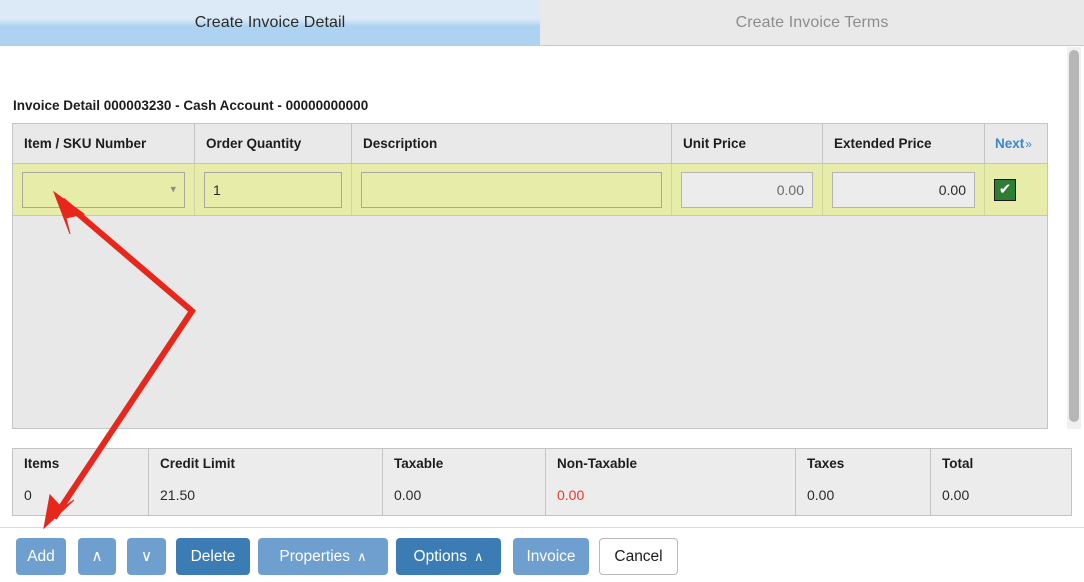 The width and height of the screenshot is (1084, 582). I want to click on summary-label: Items, so click(42, 463).